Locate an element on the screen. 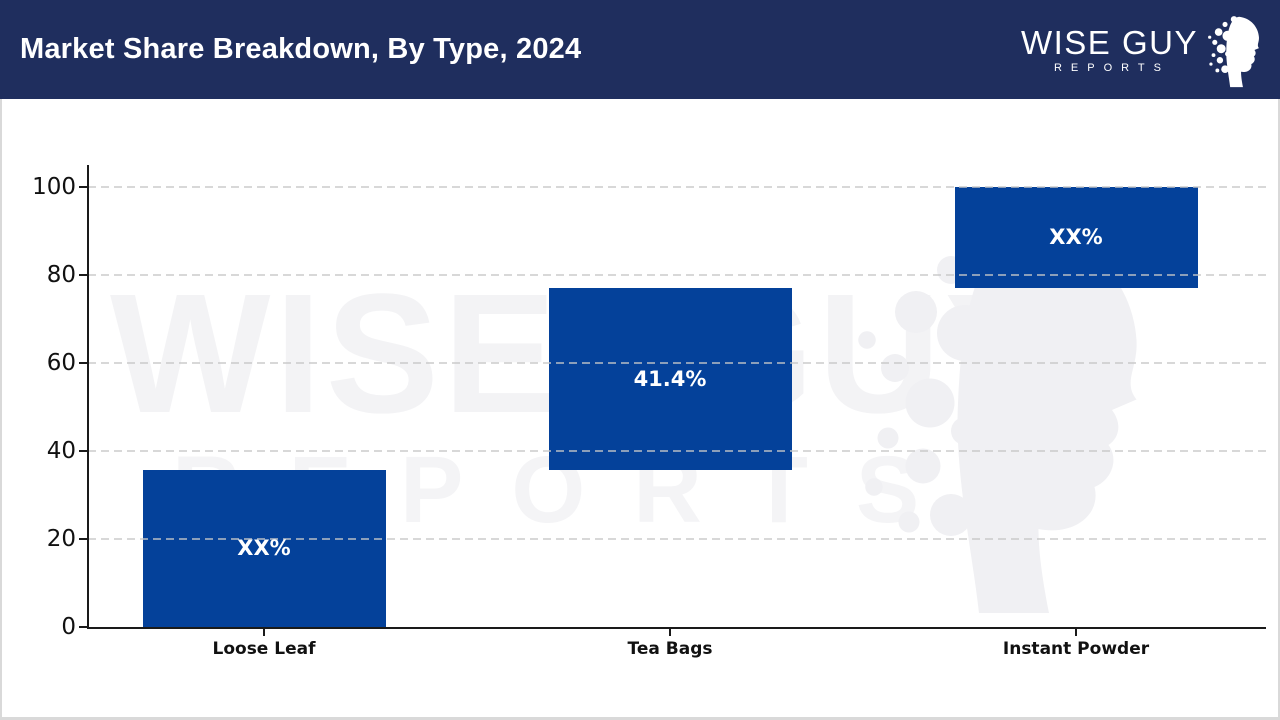 This screenshot has height=720, width=1280. x-category-label: Tea Bags is located at coordinates (670, 649).